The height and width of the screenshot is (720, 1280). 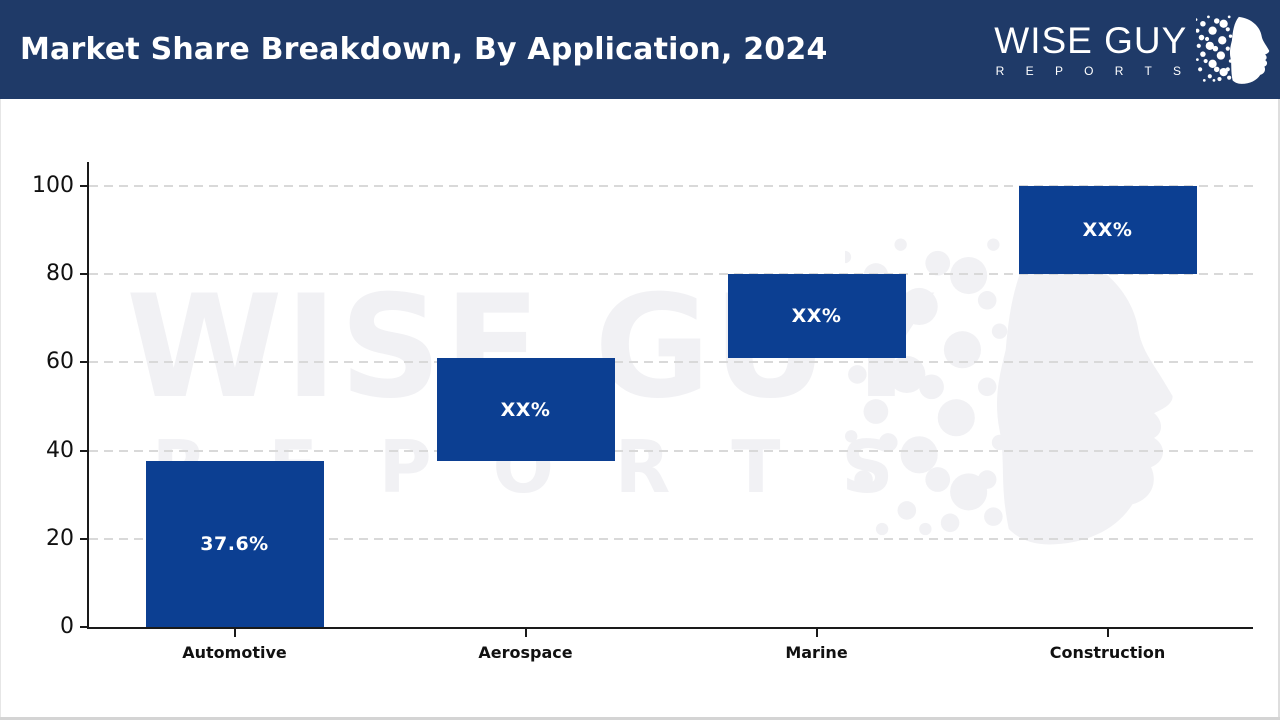 What do you see at coordinates (53, 185) in the screenshot?
I see `y-tick-label-100: 100` at bounding box center [53, 185].